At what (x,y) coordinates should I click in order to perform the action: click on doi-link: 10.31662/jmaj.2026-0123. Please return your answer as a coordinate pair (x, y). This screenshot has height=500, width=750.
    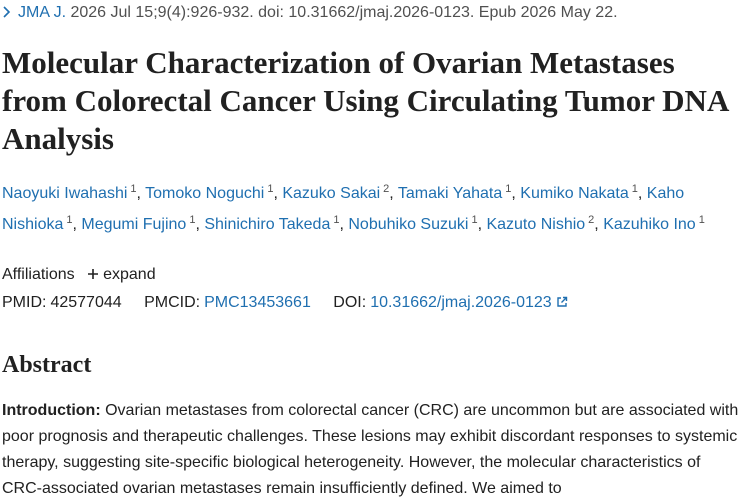
    Looking at the image, I should click on (461, 302).